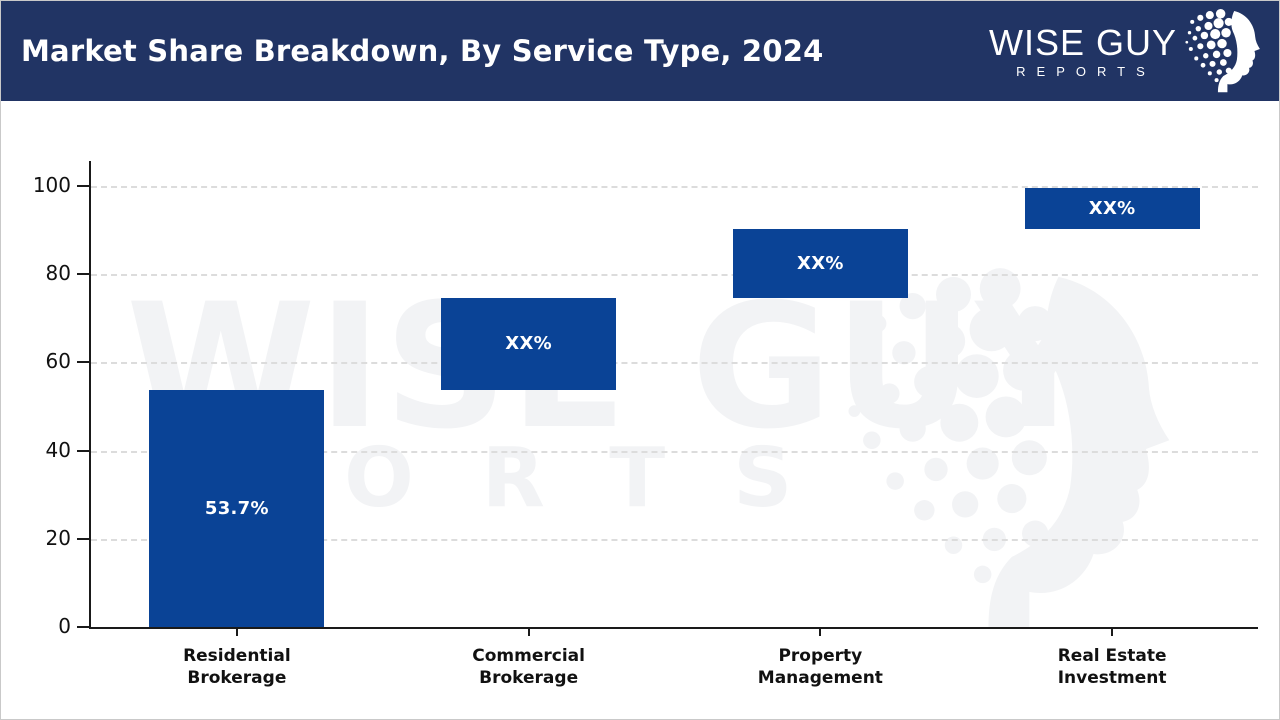 The width and height of the screenshot is (1280, 720). What do you see at coordinates (58, 449) in the screenshot?
I see `y-axis-tick-label: 40` at bounding box center [58, 449].